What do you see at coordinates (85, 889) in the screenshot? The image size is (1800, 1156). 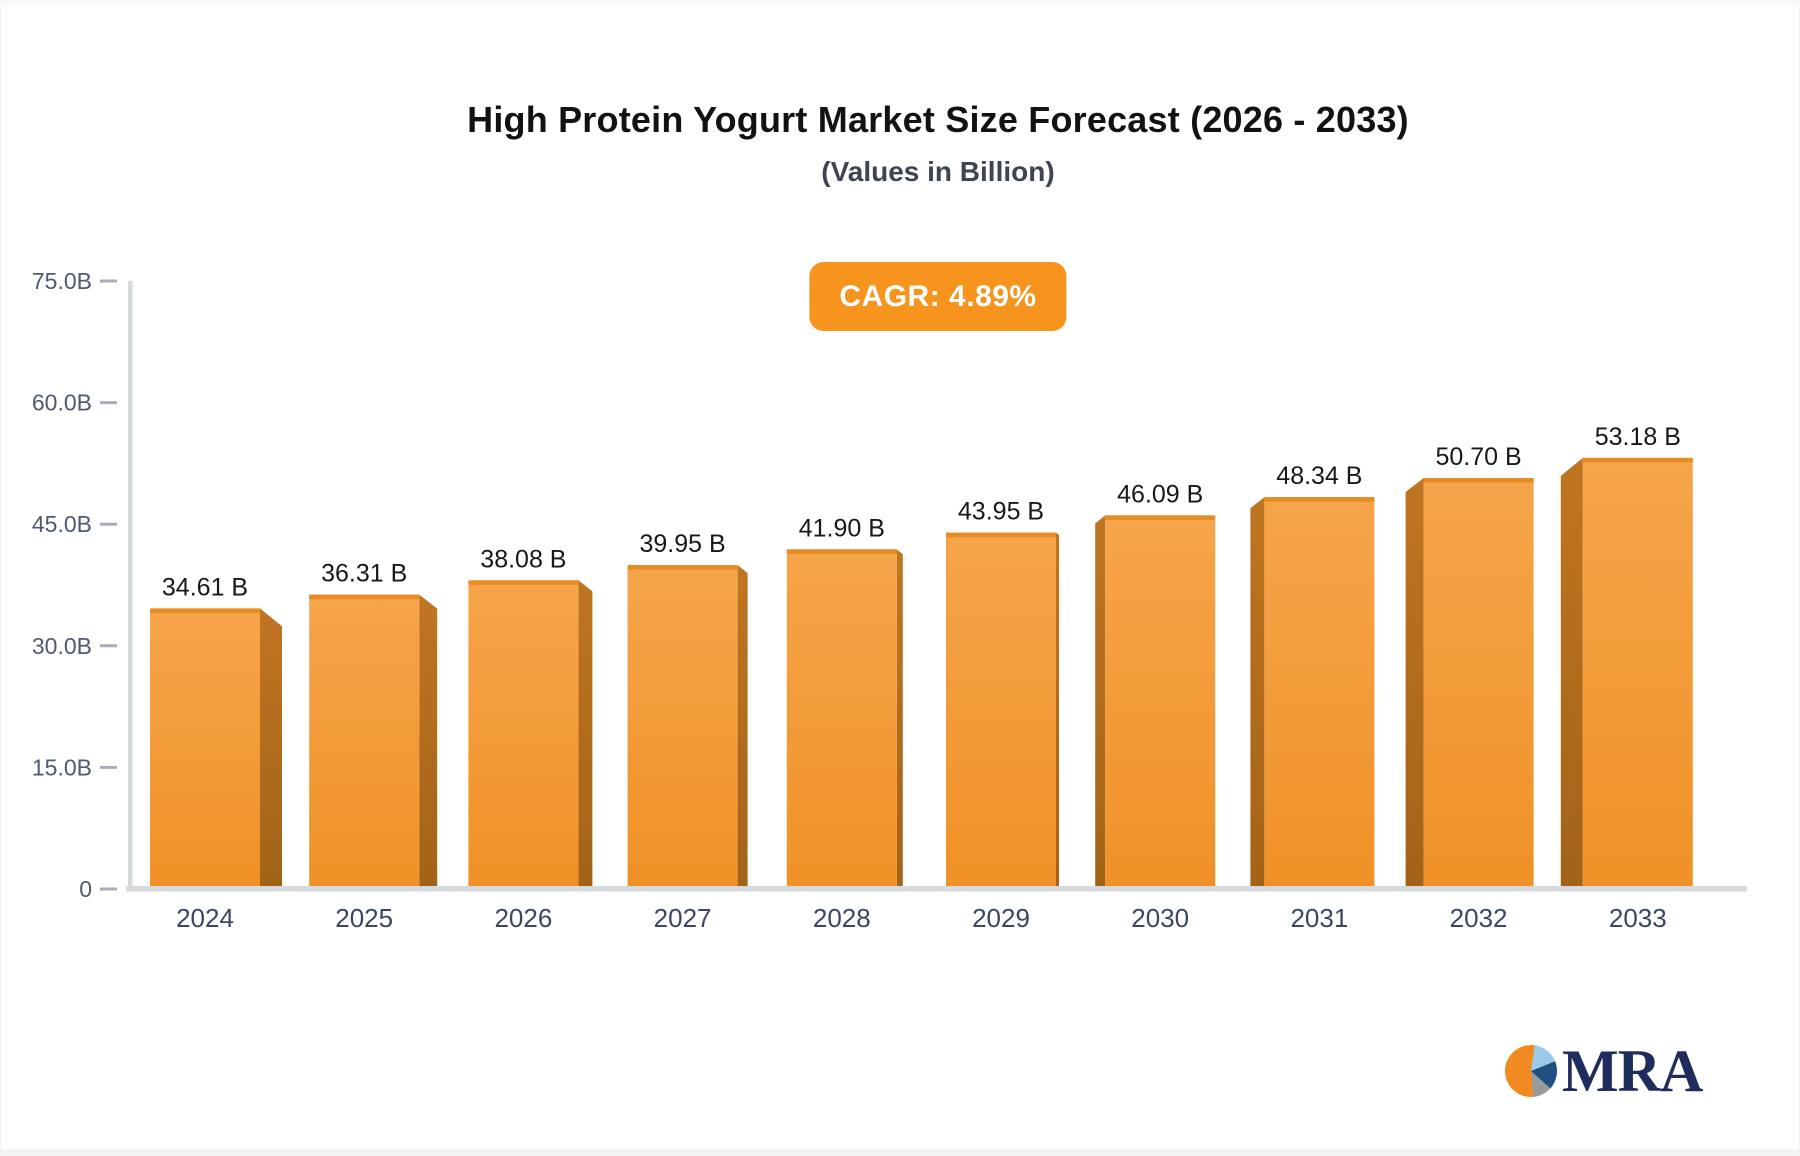 I see `y-axis-tick-label: 0` at bounding box center [85, 889].